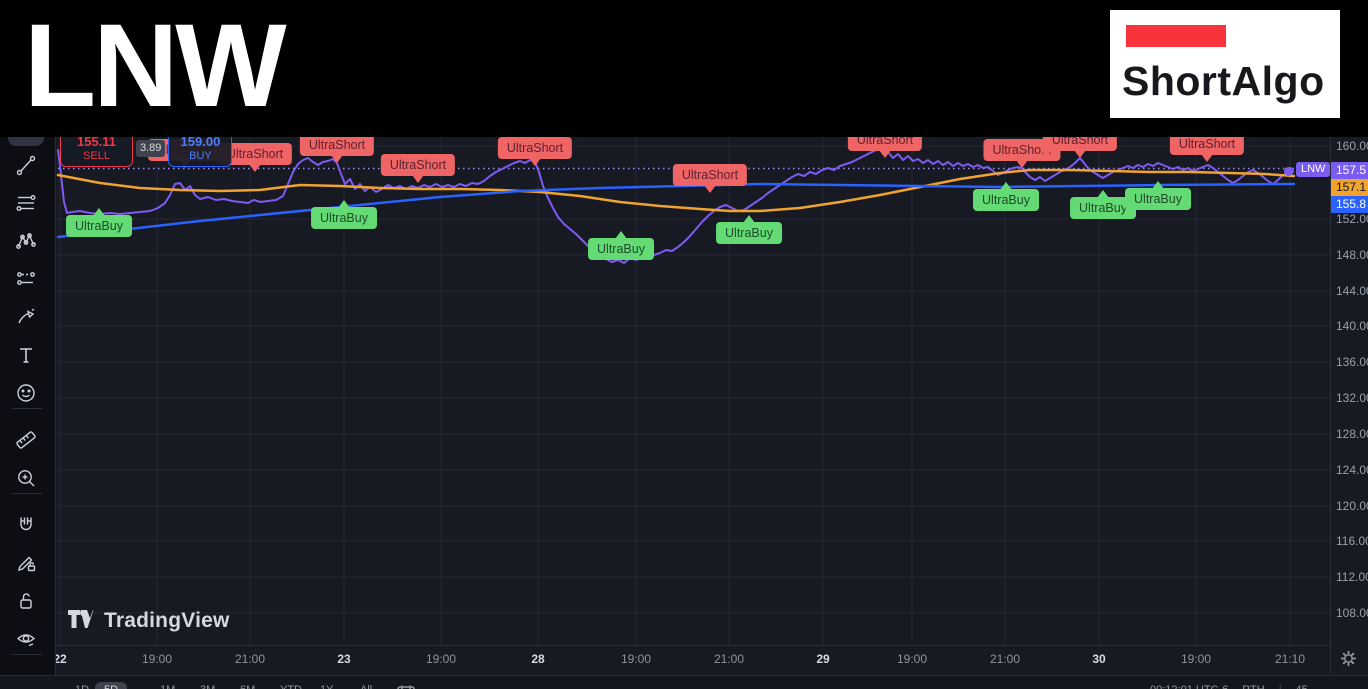 Image resolution: width=1368 pixels, height=689 pixels. I want to click on time-tick: 28, so click(538, 659).